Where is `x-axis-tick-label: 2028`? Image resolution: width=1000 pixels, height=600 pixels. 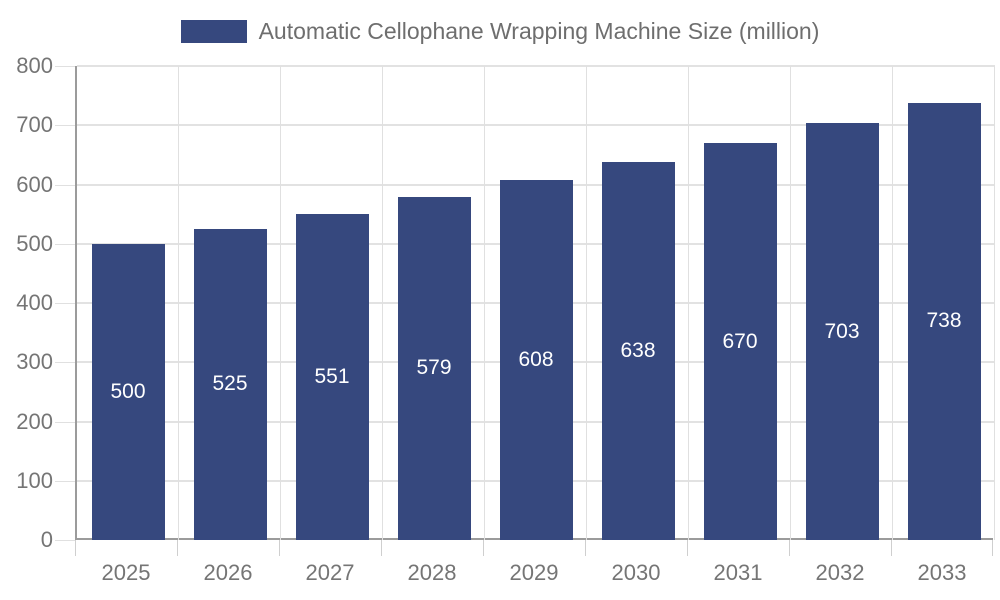
x-axis-tick-label: 2028 is located at coordinates (432, 572).